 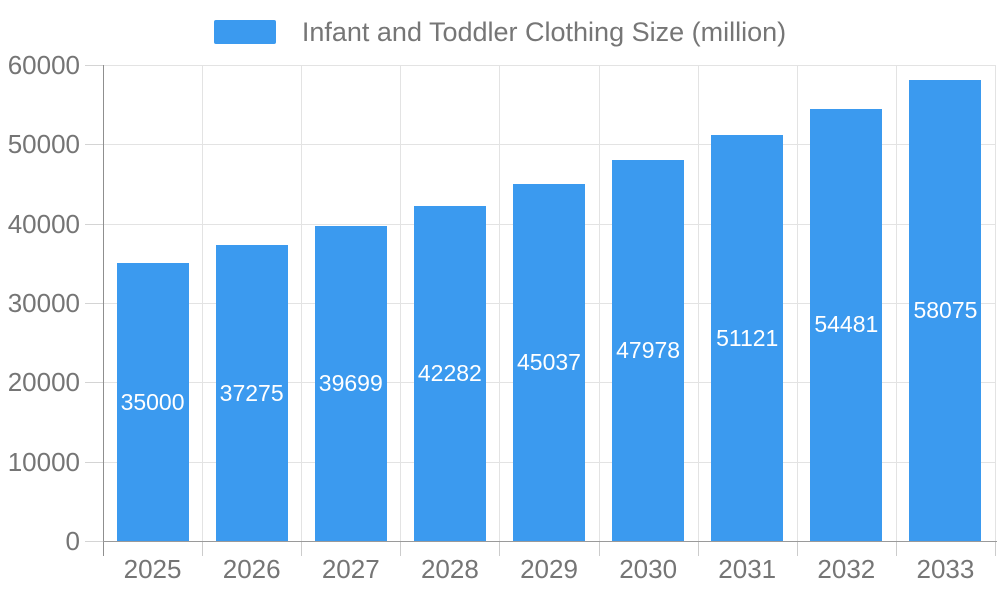 I want to click on bar-value-label: 37275, so click(x=251, y=392).